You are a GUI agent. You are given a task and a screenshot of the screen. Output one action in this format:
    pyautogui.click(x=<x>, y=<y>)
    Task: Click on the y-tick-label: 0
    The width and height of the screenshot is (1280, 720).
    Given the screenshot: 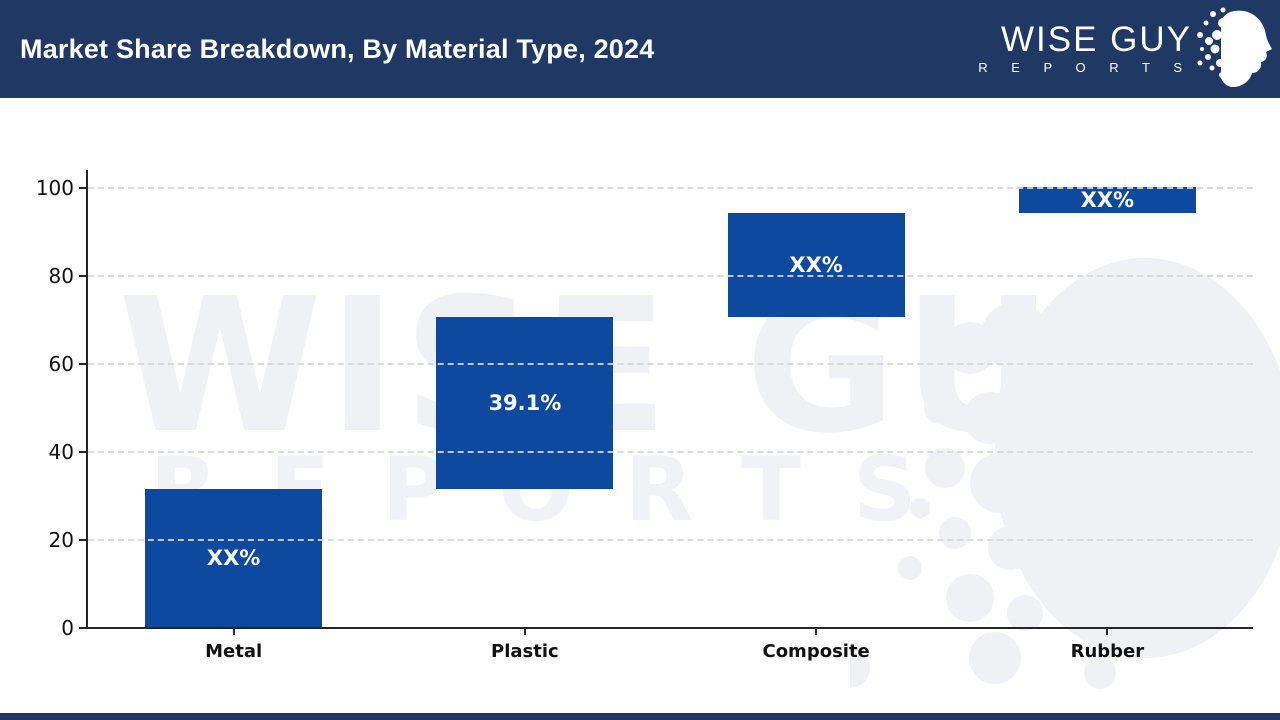 What is the action you would take?
    pyautogui.click(x=67, y=628)
    